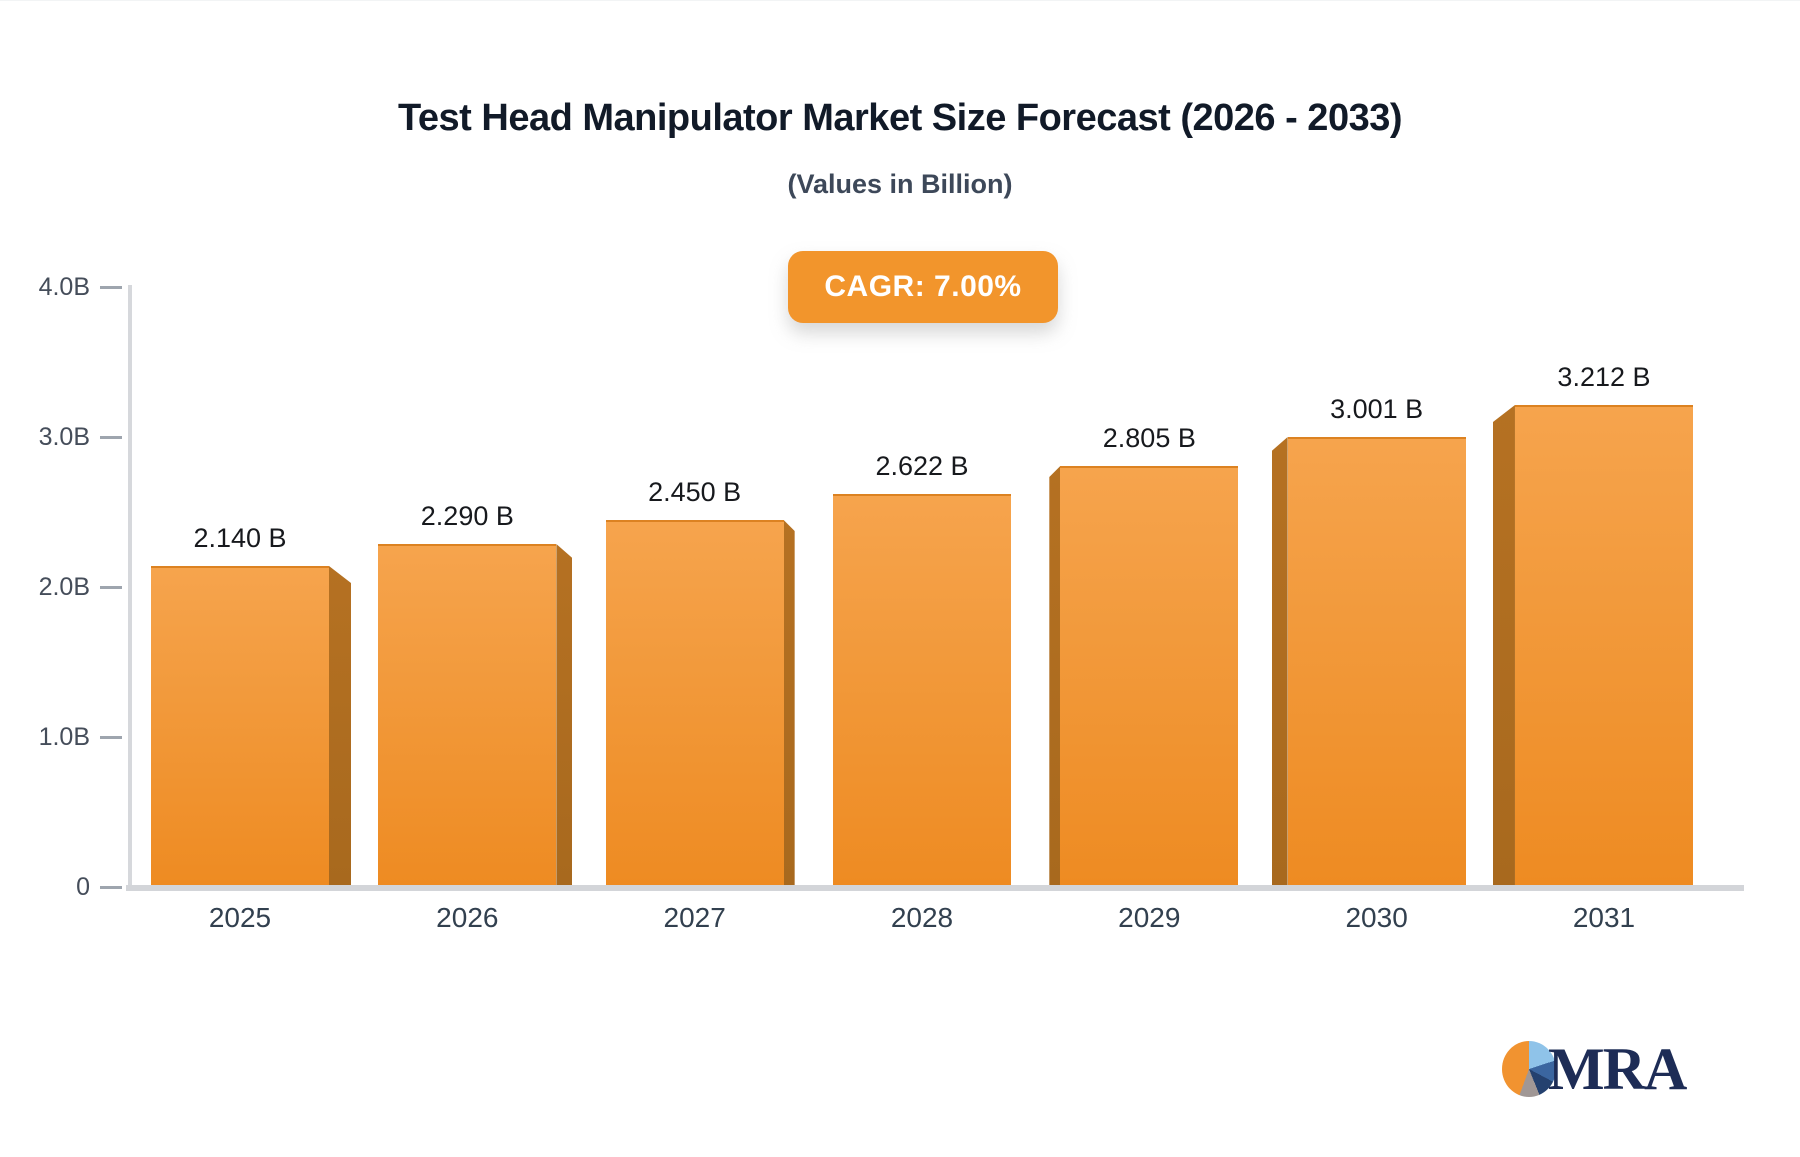 The height and width of the screenshot is (1157, 1800). I want to click on bar-value-label: 2.290 B, so click(467, 516).